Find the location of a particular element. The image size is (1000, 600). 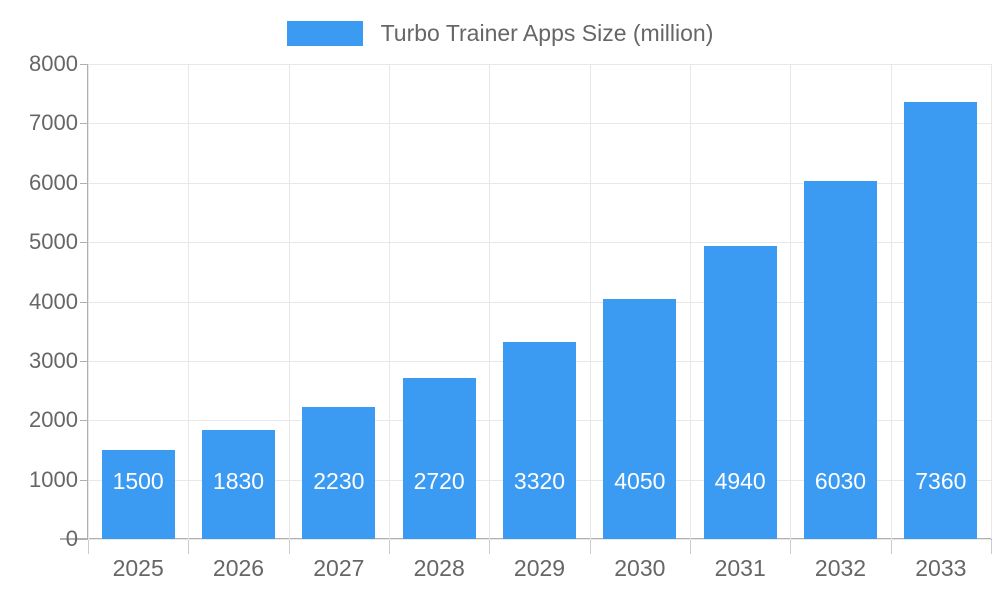

bar-value-label: 2230 is located at coordinates (339, 481).